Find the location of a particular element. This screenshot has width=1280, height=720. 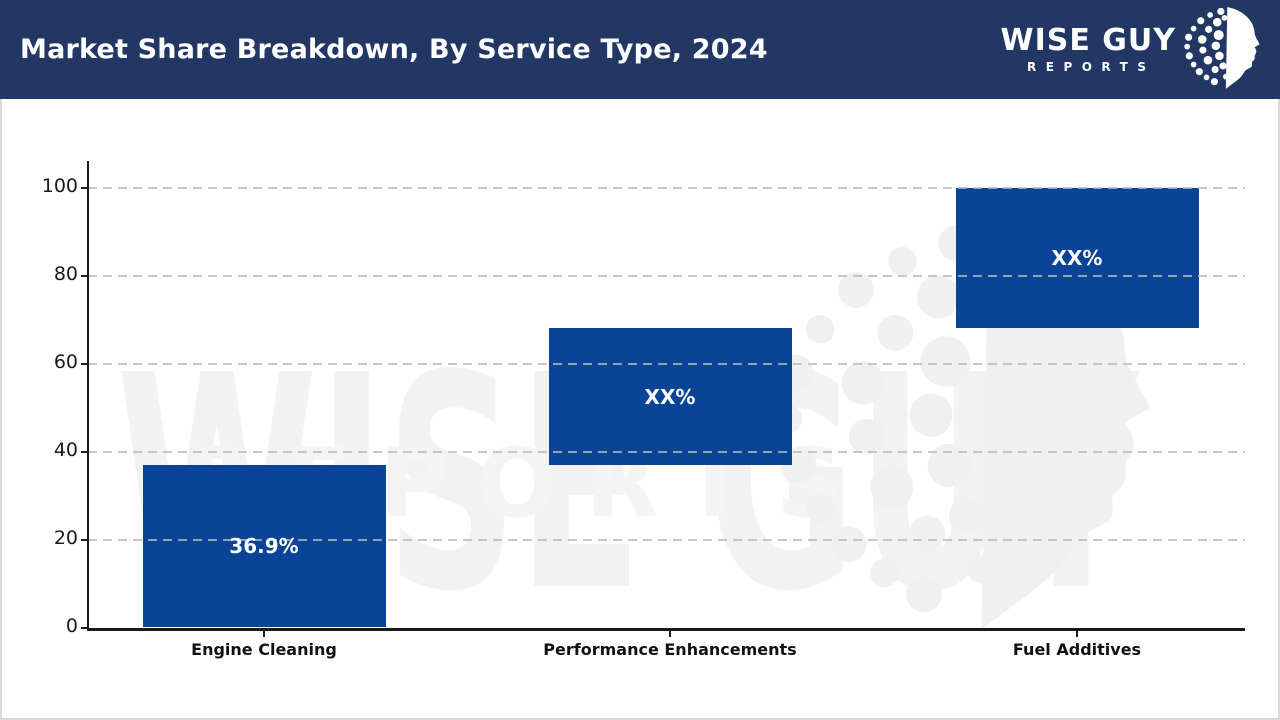

x-axis-label-performance-enhancements: Performance Enhancements is located at coordinates (670, 649).